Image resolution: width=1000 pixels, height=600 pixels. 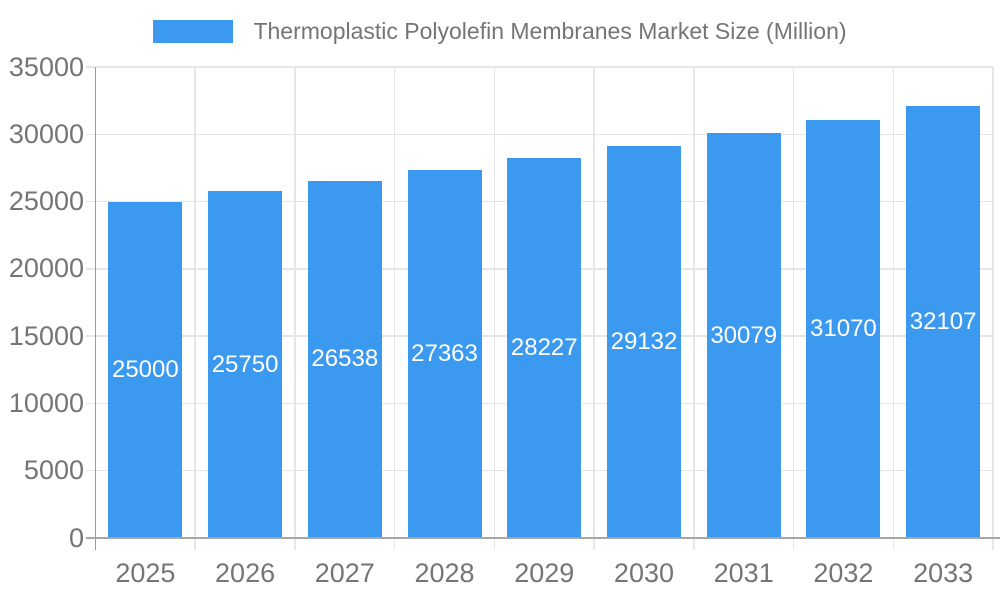 What do you see at coordinates (95, 308) in the screenshot?
I see `y-axis-line` at bounding box center [95, 308].